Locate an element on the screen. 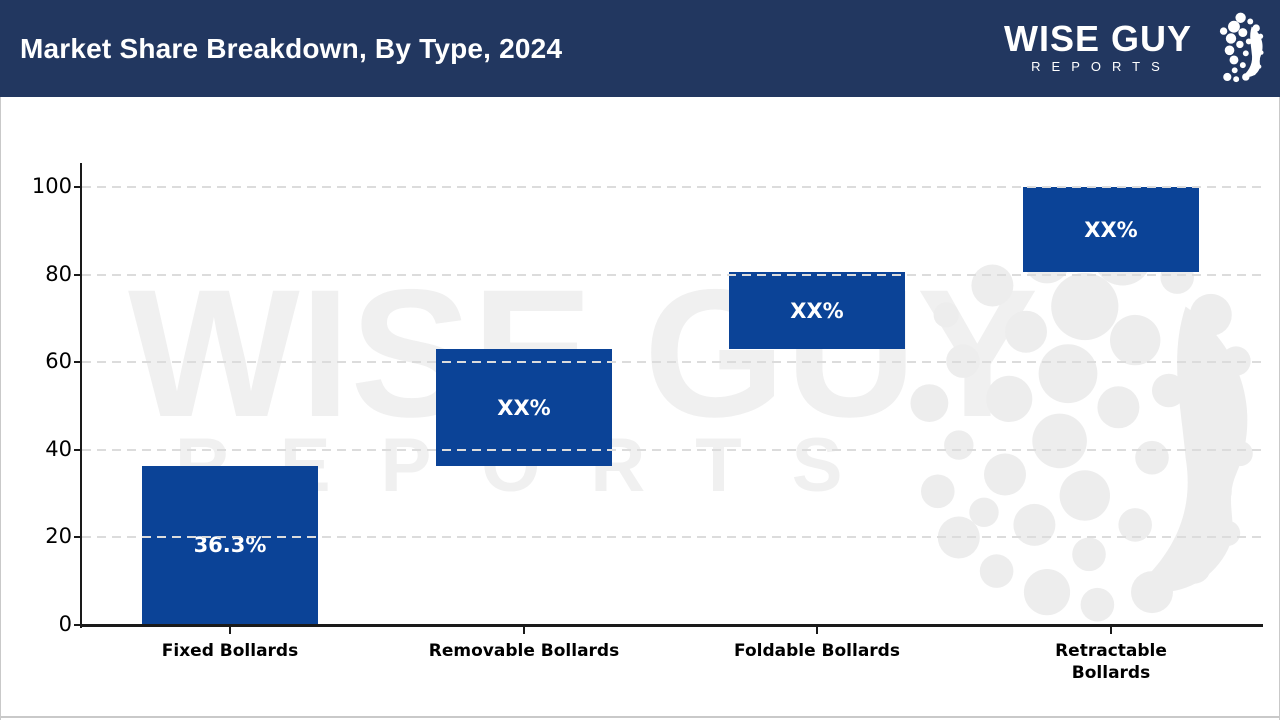 Image resolution: width=1280 pixels, height=720 pixels. x-category-label: Retractable Bollards is located at coordinates (1111, 662).